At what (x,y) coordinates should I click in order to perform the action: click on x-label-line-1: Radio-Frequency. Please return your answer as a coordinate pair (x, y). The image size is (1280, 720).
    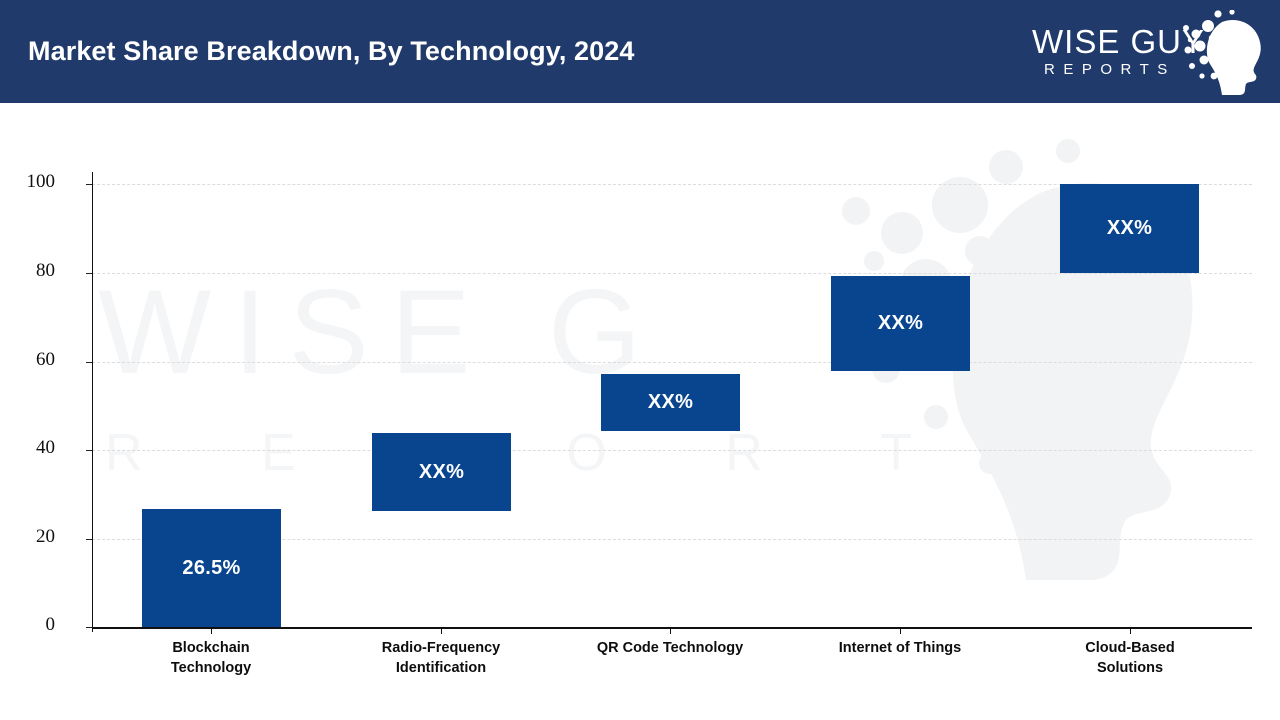
    Looking at the image, I should click on (441, 648).